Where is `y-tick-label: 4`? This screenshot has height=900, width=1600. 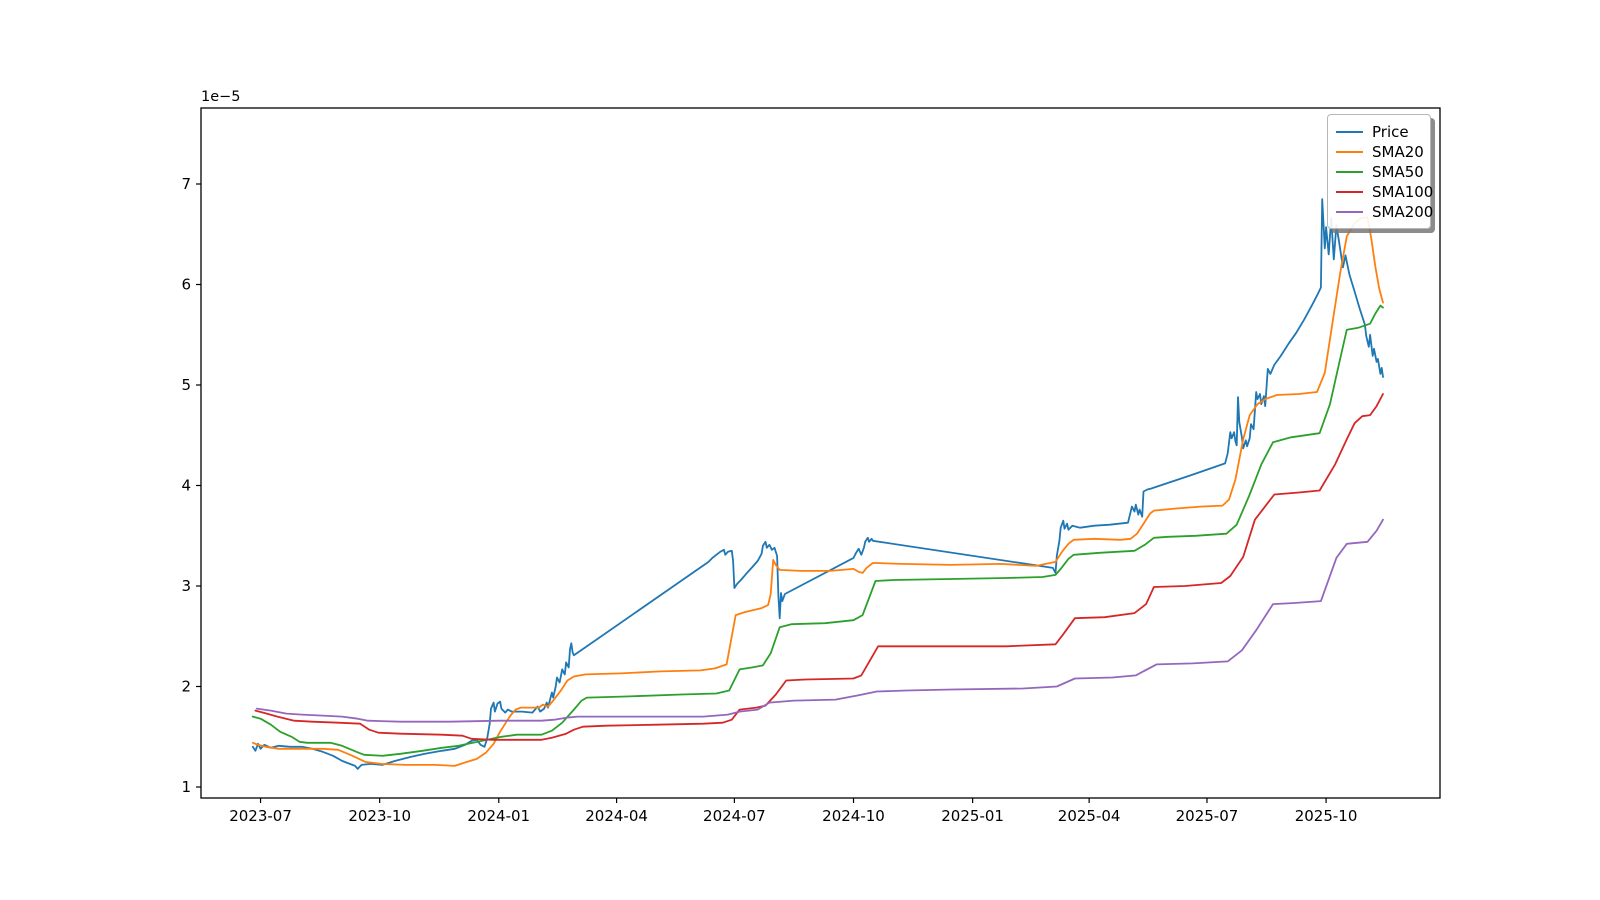
y-tick-label: 4 is located at coordinates (186, 486).